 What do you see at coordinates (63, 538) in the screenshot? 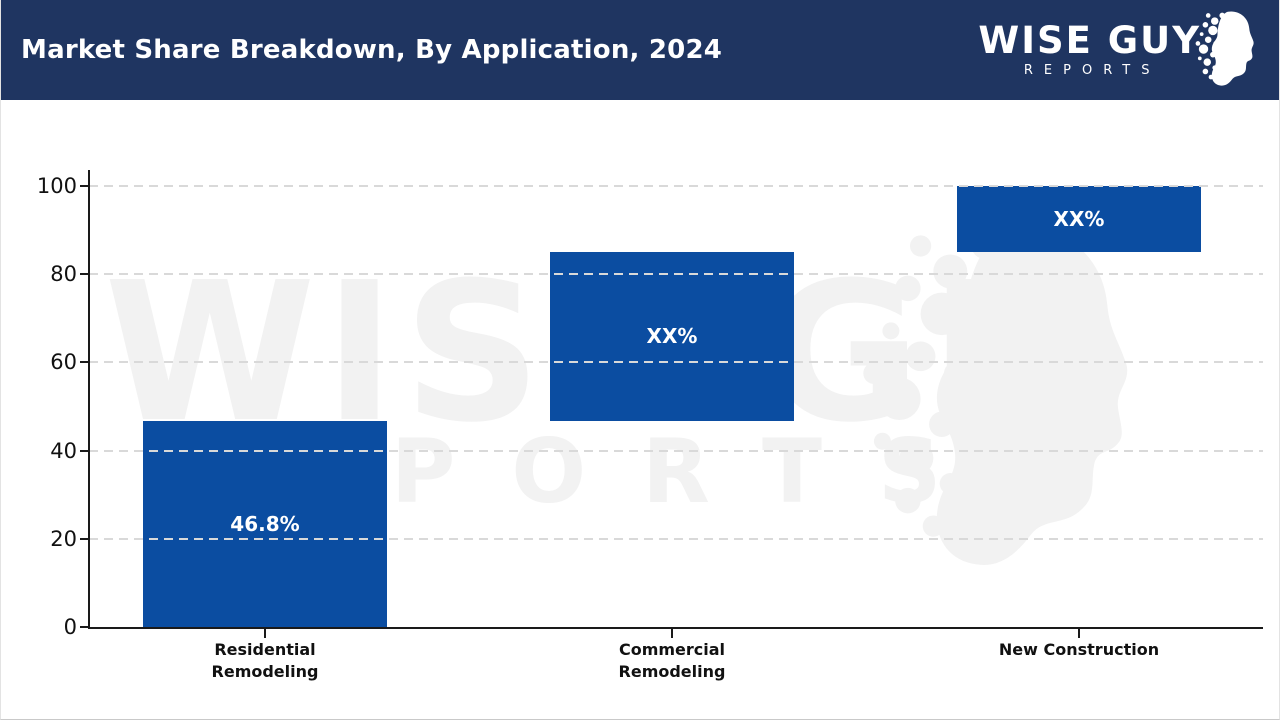
I see `y-axis-tick-label: 20` at bounding box center [63, 538].